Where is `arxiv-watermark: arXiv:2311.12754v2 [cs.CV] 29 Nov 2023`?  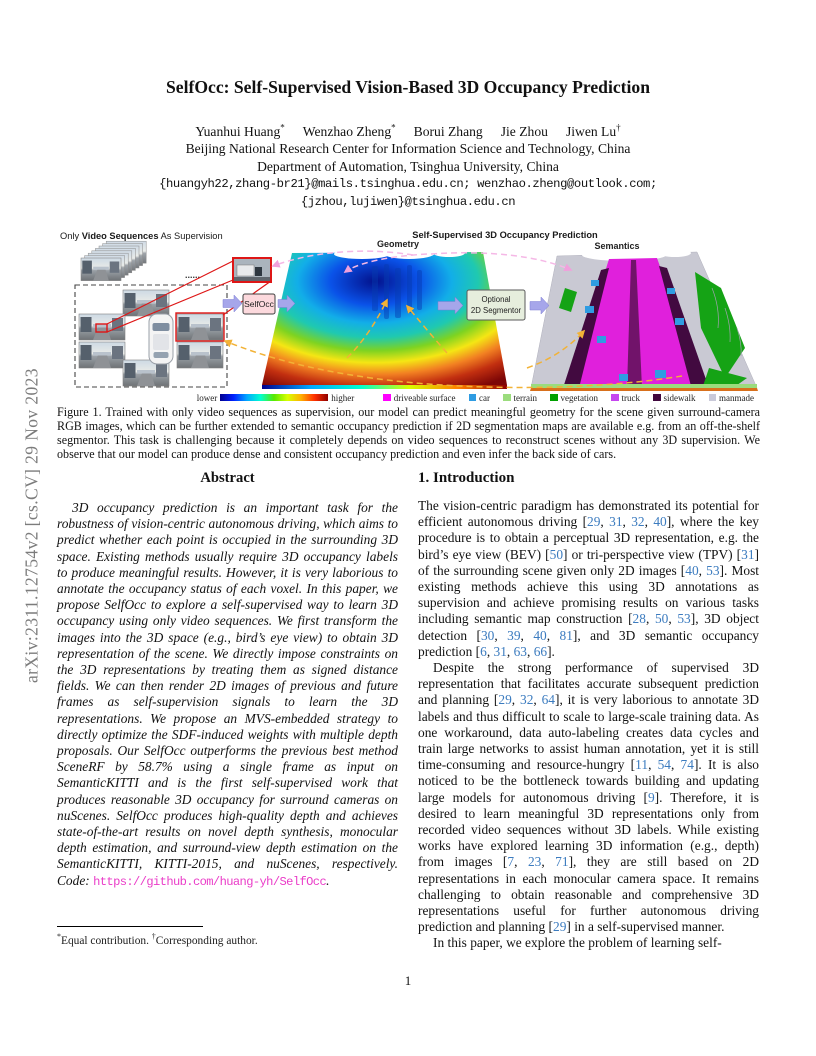
arxiv-watermark: arXiv:2311.12754v2 [cs.CV] 29 Nov 2023 is located at coordinates (31, 525).